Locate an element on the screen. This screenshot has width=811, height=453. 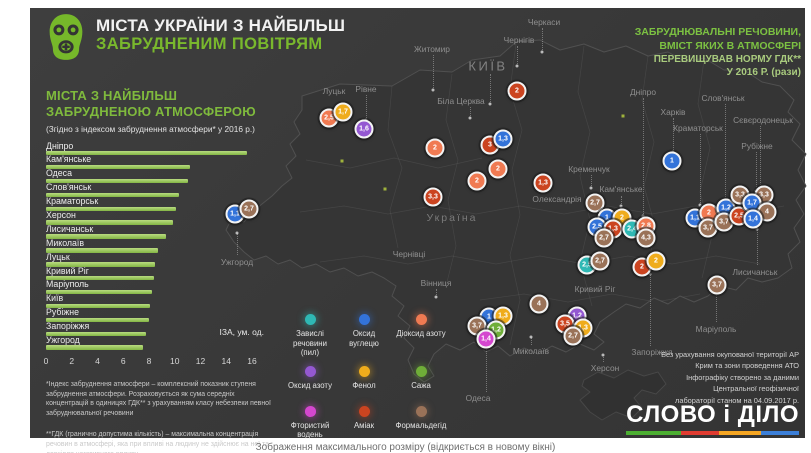
legend-item: Оксид вуглецю is located at coordinates (364, 338).